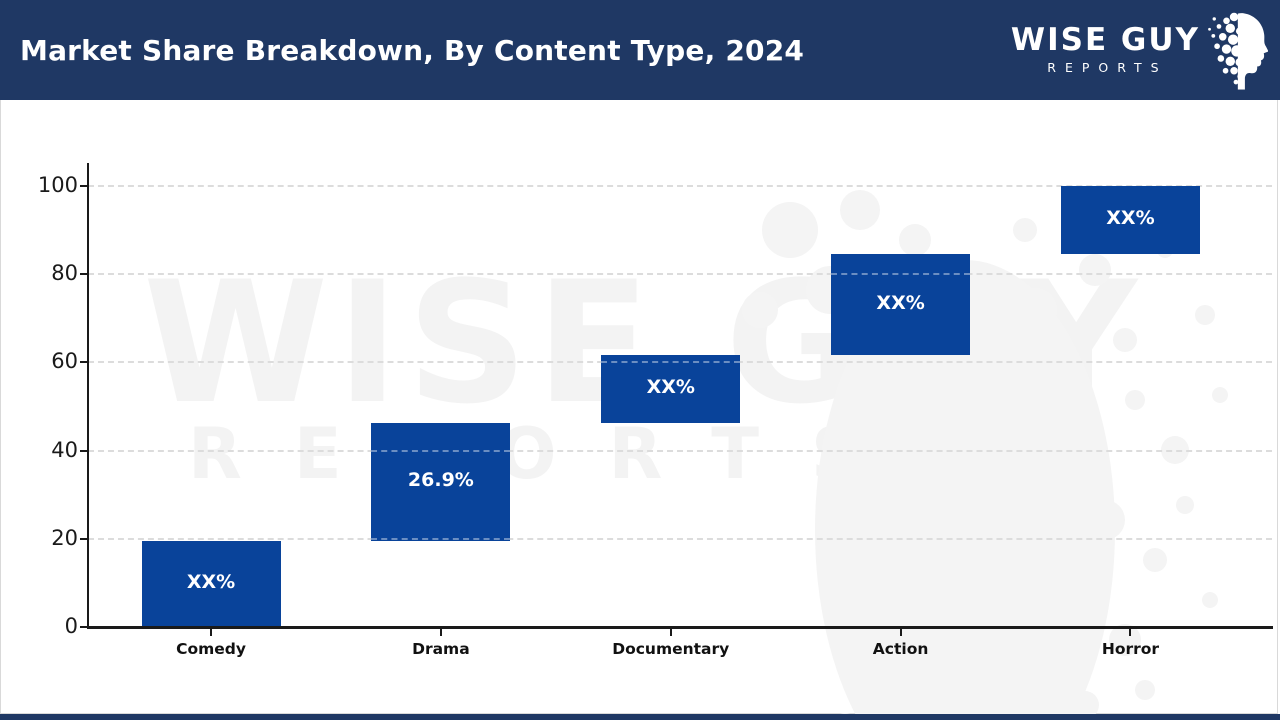 This screenshot has width=1280, height=720. Describe the element at coordinates (441, 649) in the screenshot. I see `x-category-label: Drama` at that location.